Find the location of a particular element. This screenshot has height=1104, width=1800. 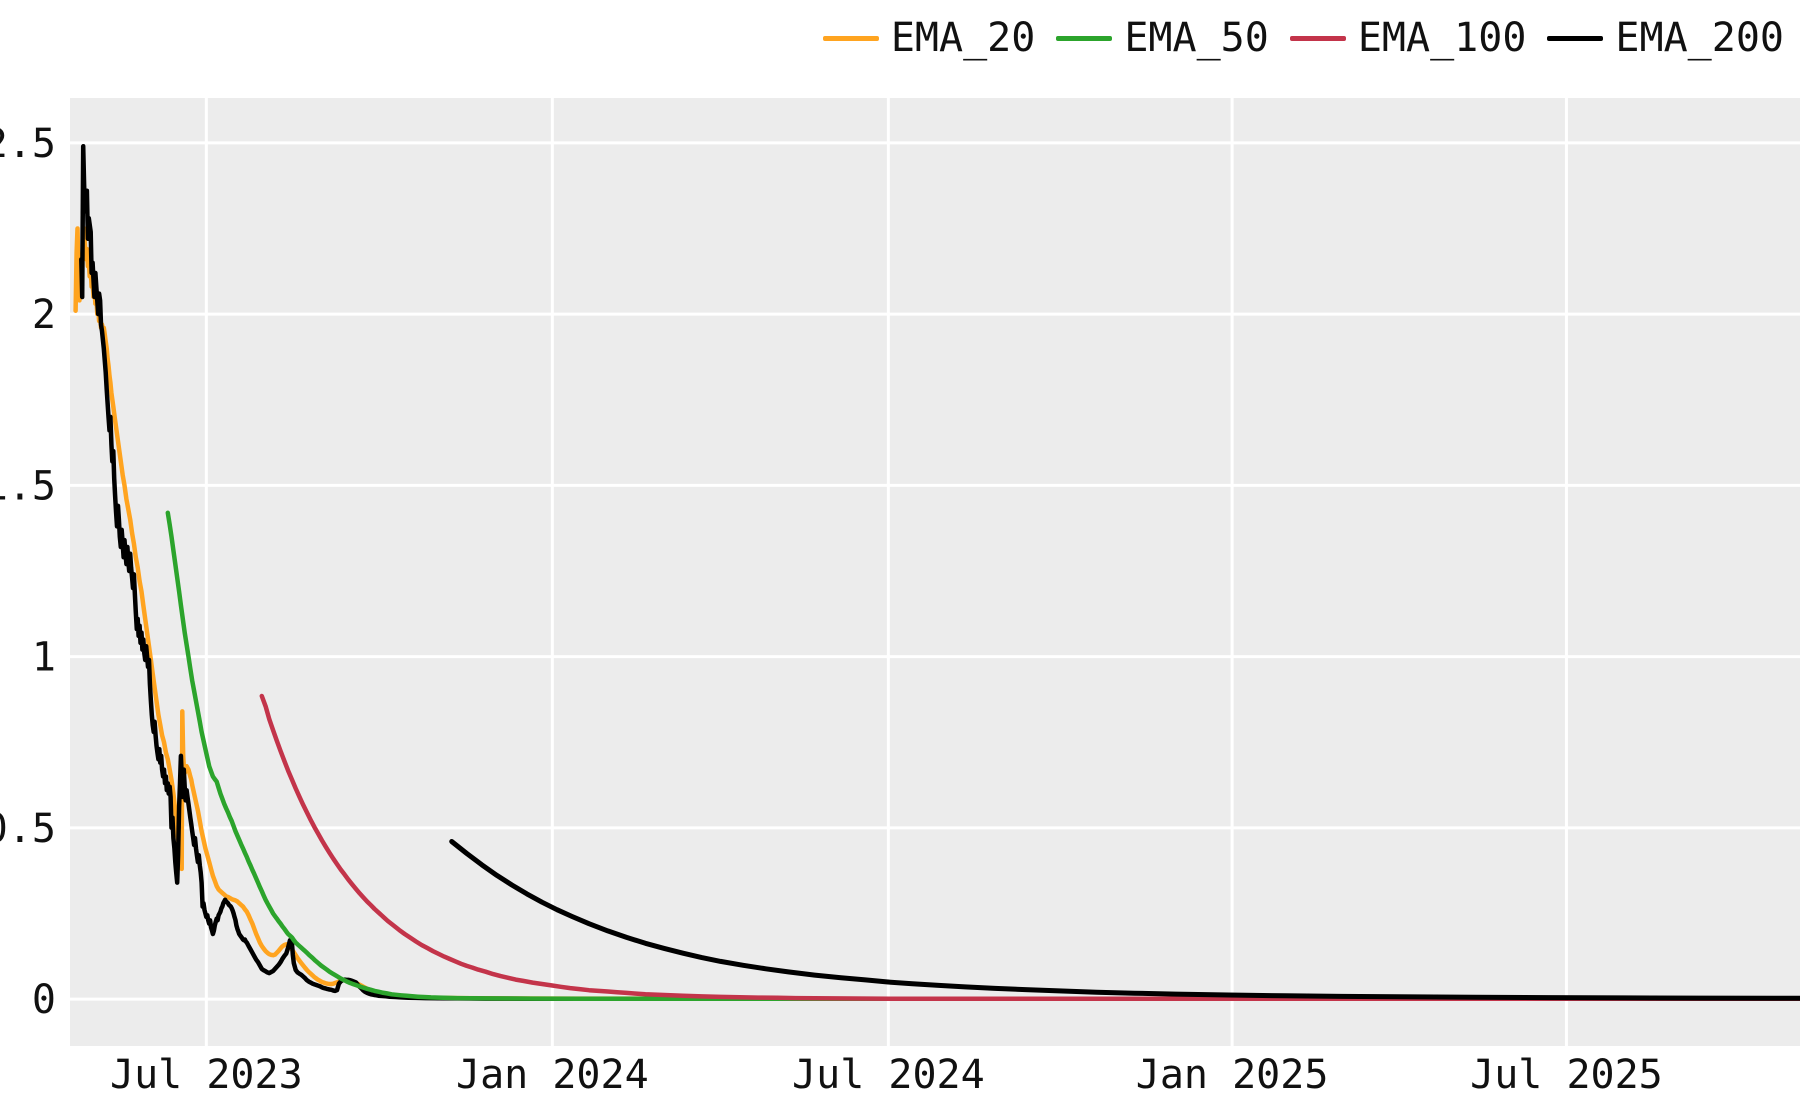

legend-label: EMA_200 is located at coordinates (1699, 38).